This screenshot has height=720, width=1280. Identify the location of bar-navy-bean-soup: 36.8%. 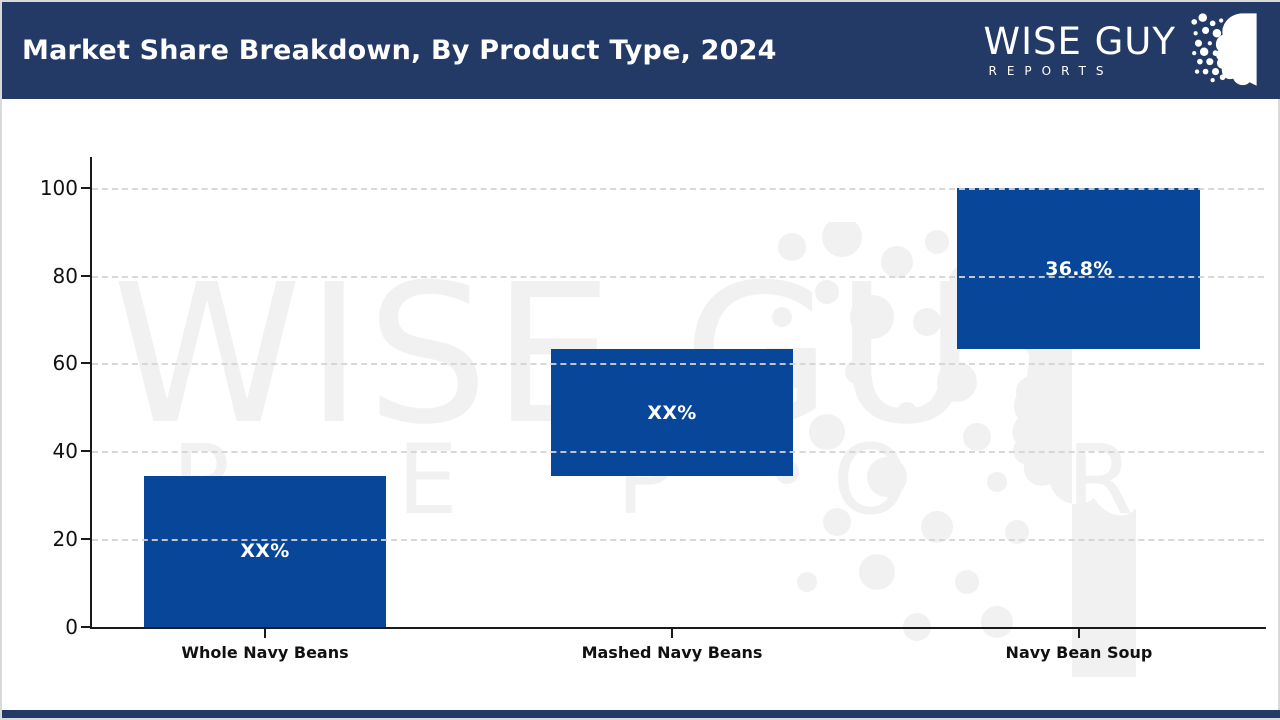
(1079, 268).